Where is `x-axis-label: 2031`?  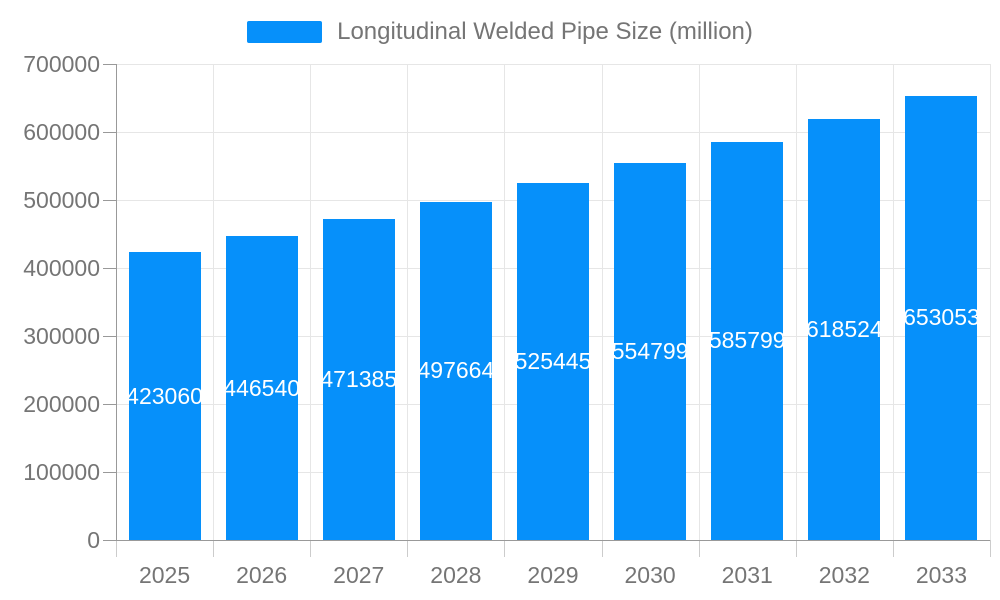
x-axis-label: 2031 is located at coordinates (747, 575).